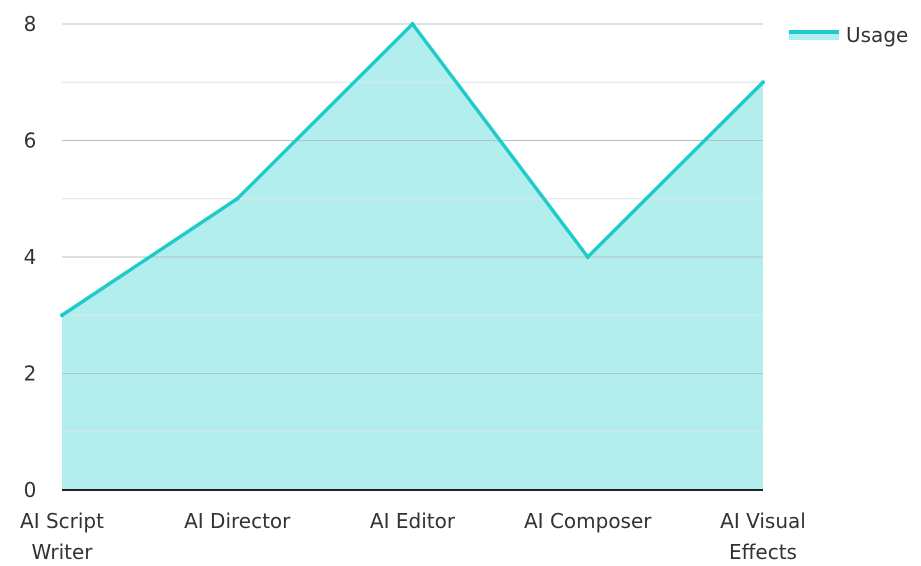  What do you see at coordinates (814, 35) in the screenshot?
I see `legend-swatch-fill` at bounding box center [814, 35].